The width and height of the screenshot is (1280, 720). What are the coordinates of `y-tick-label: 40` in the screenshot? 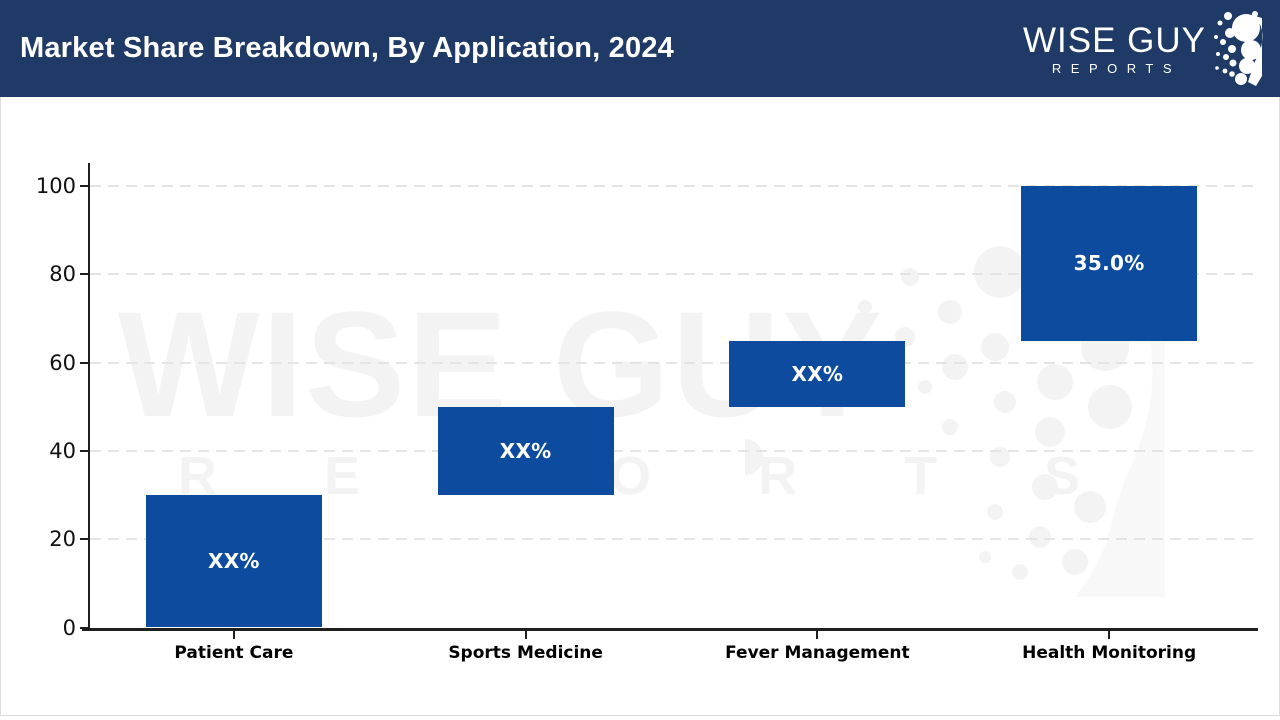 It's located at (62, 450).